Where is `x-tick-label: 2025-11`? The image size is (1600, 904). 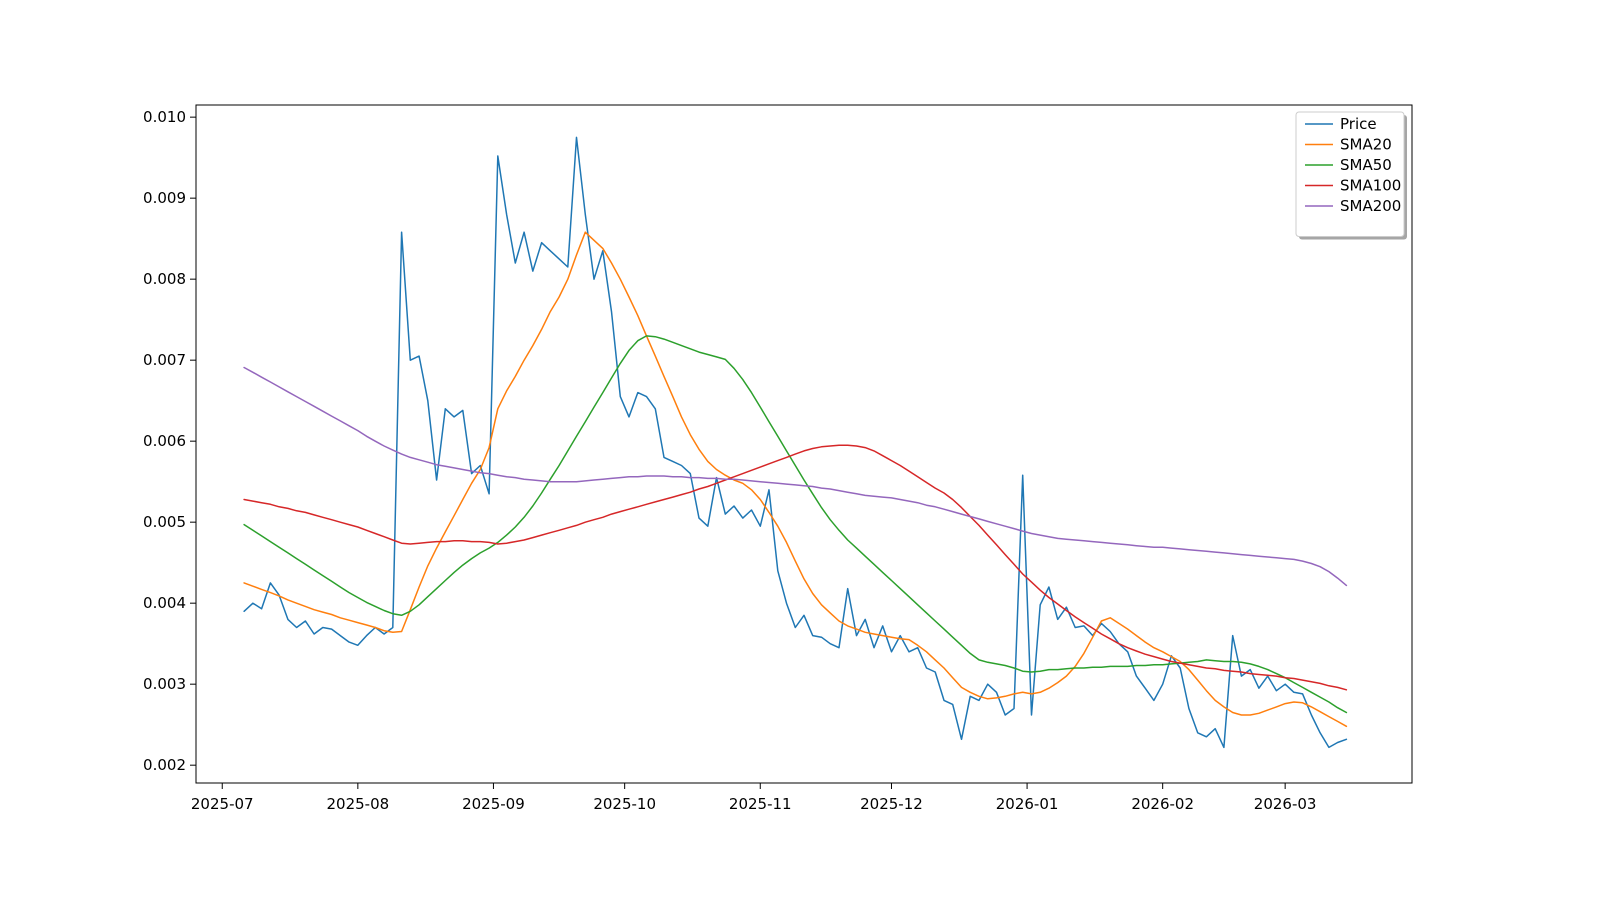
x-tick-label: 2025-11 is located at coordinates (760, 804).